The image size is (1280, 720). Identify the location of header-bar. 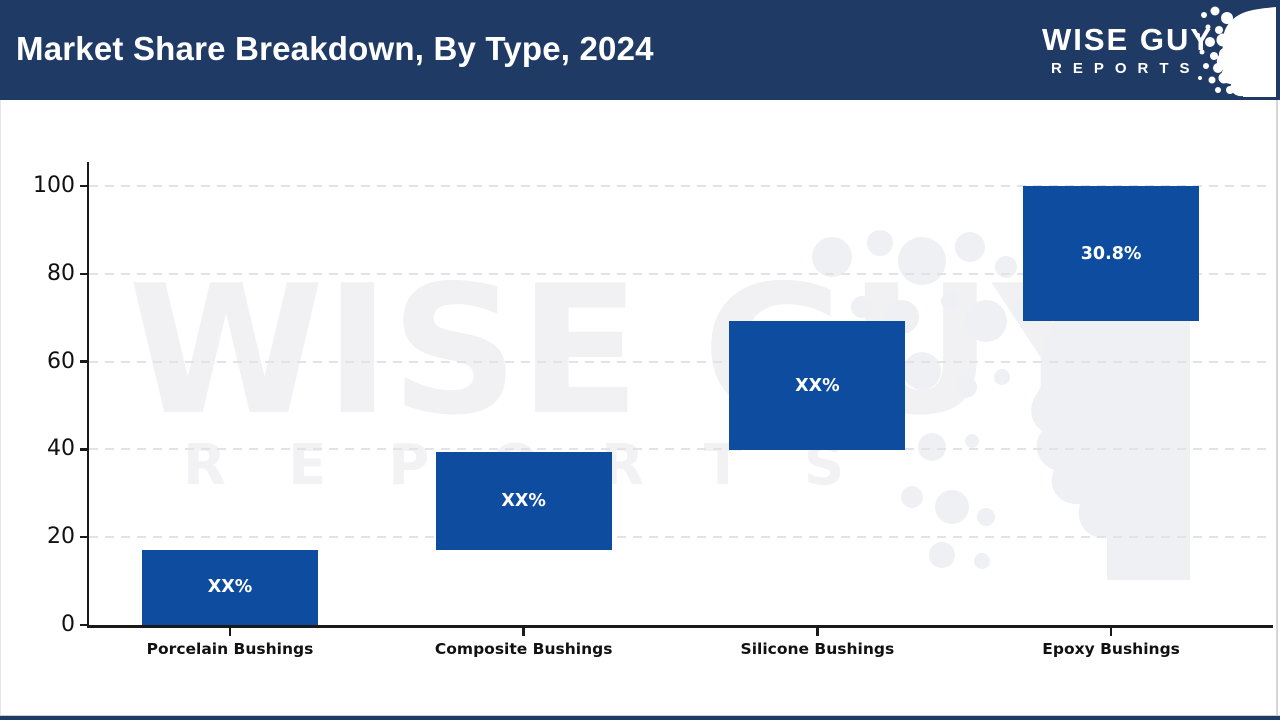
(640, 50).